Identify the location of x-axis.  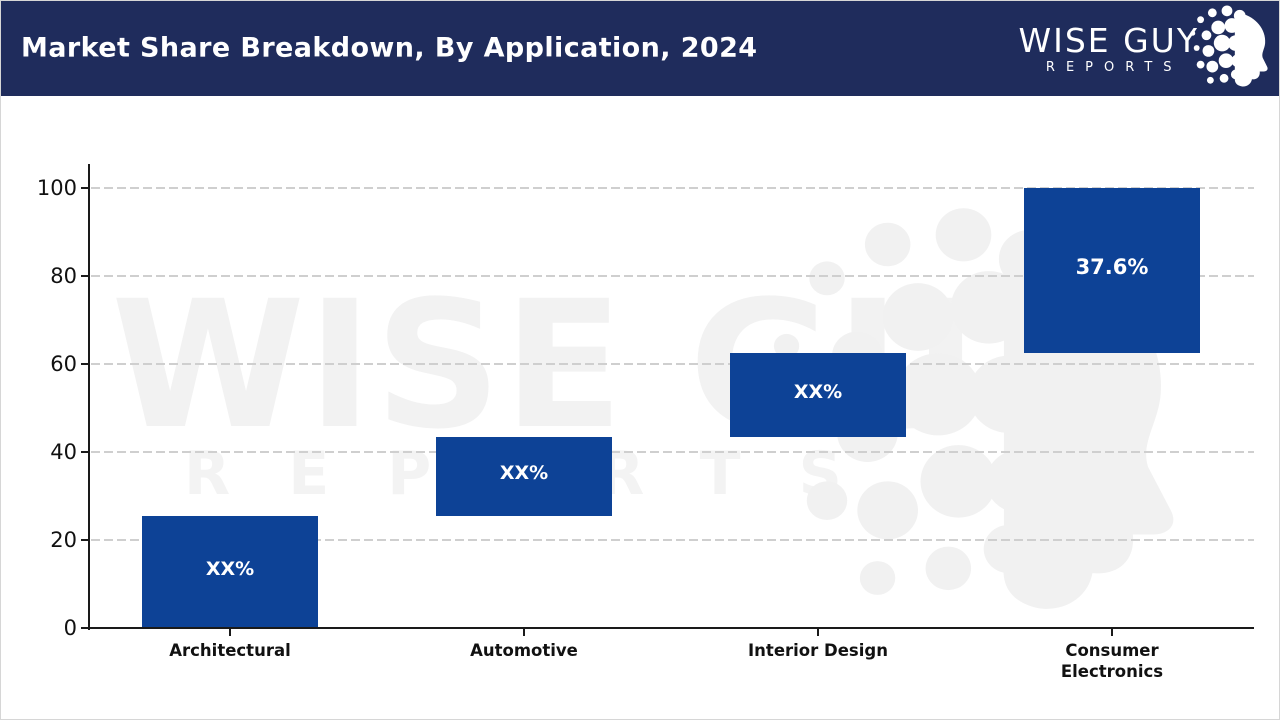
(671, 628).